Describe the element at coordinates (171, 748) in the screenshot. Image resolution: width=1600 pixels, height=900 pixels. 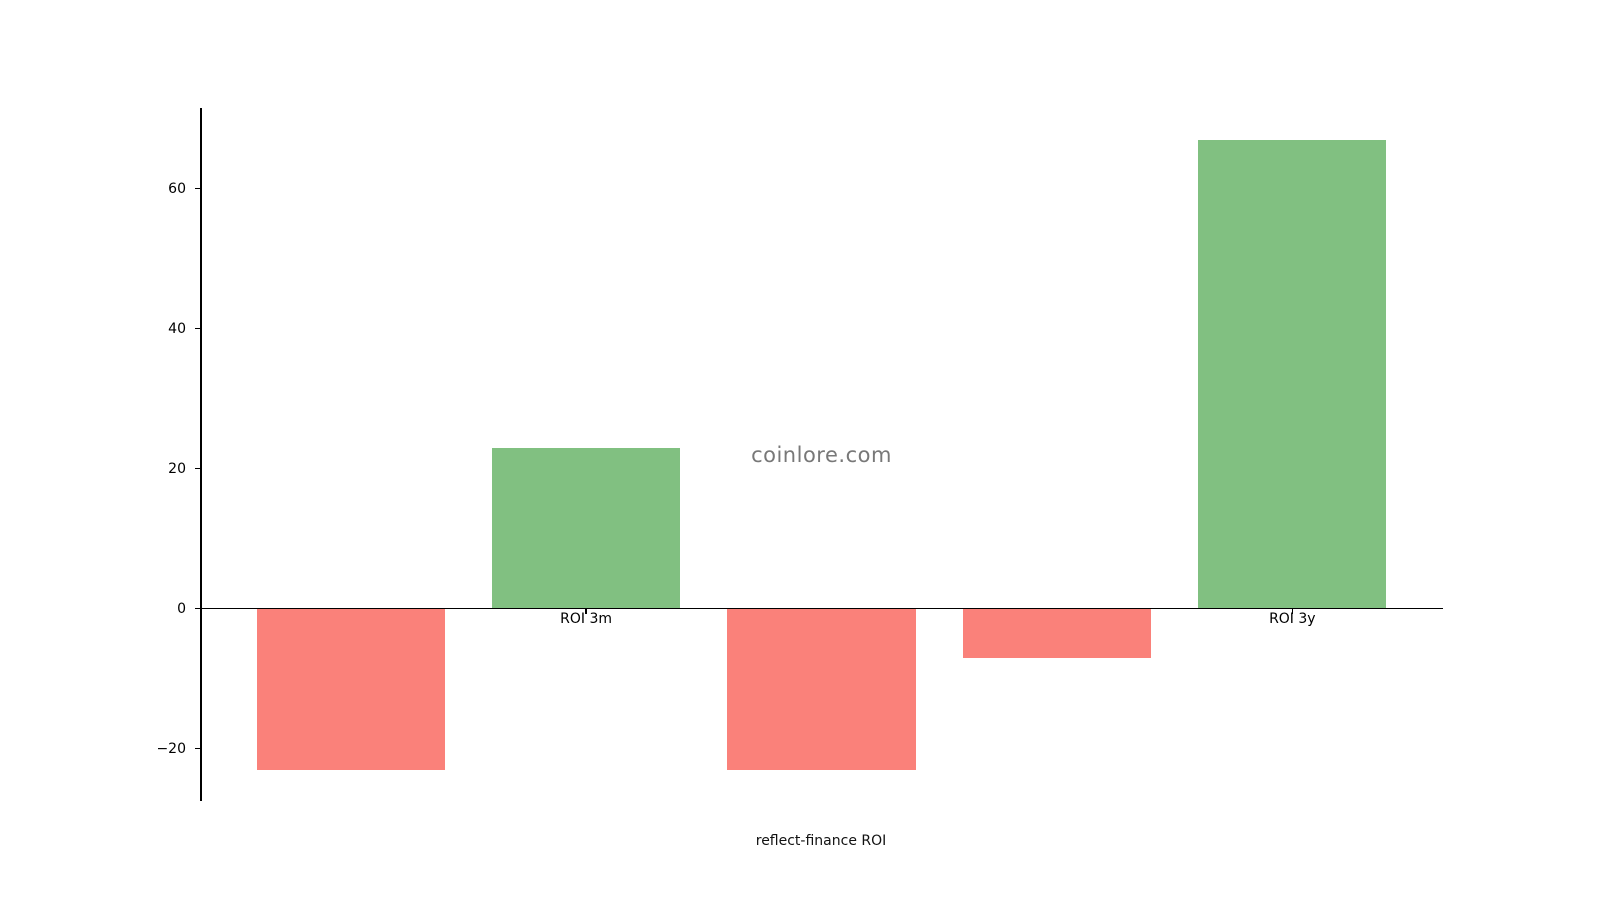
I see `y-tick-label: −20` at that location.